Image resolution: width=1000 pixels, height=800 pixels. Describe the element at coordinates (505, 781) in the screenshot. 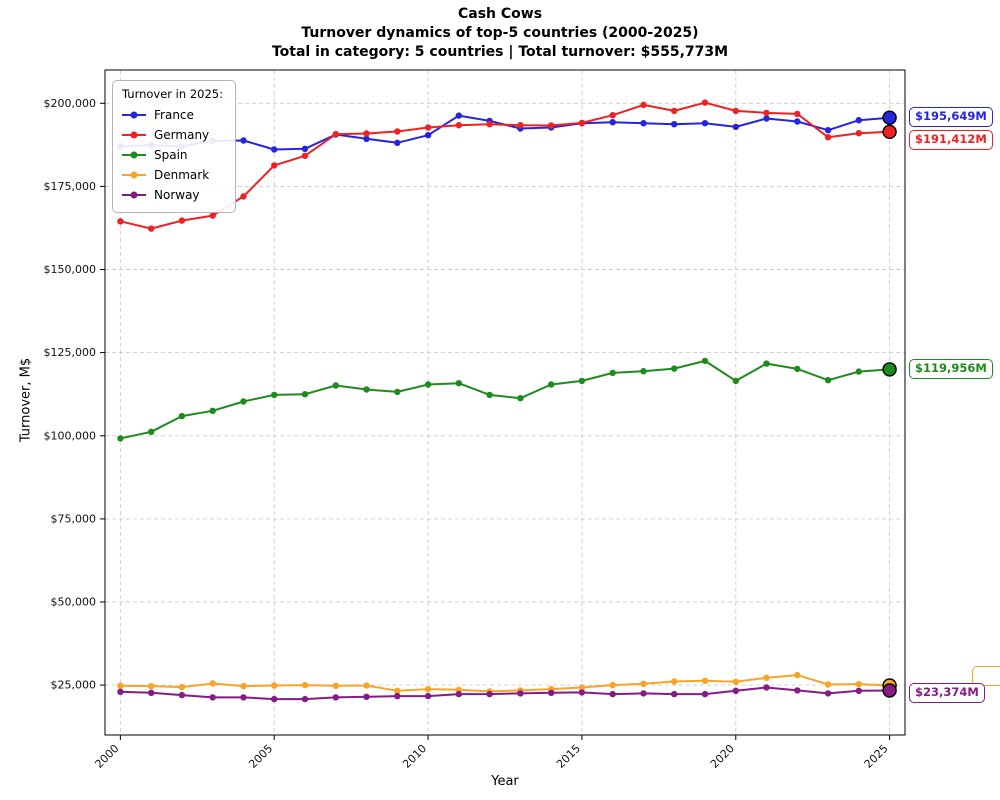

I see `x-axis-label: Year` at that location.